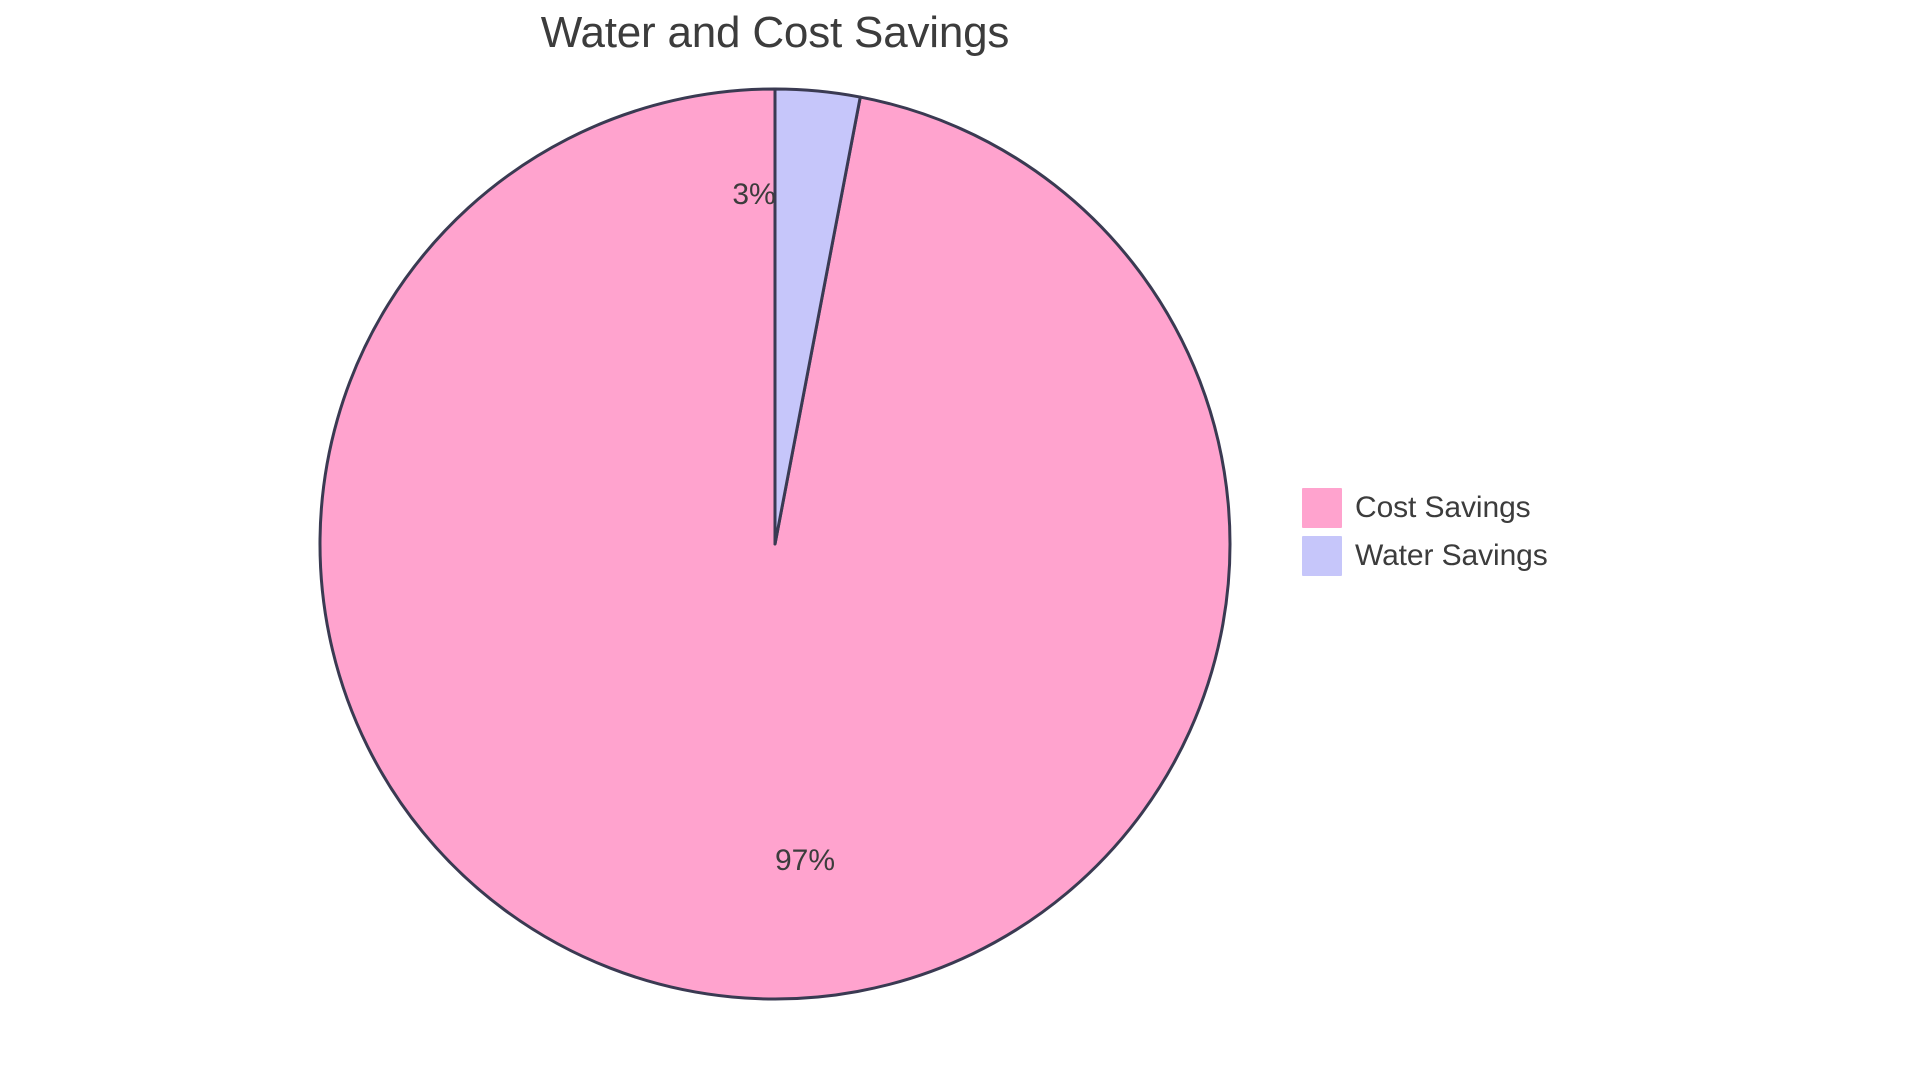 Image resolution: width=1920 pixels, height=1083 pixels. I want to click on legend-item-cost-savings: Cost Savings, so click(1425, 508).